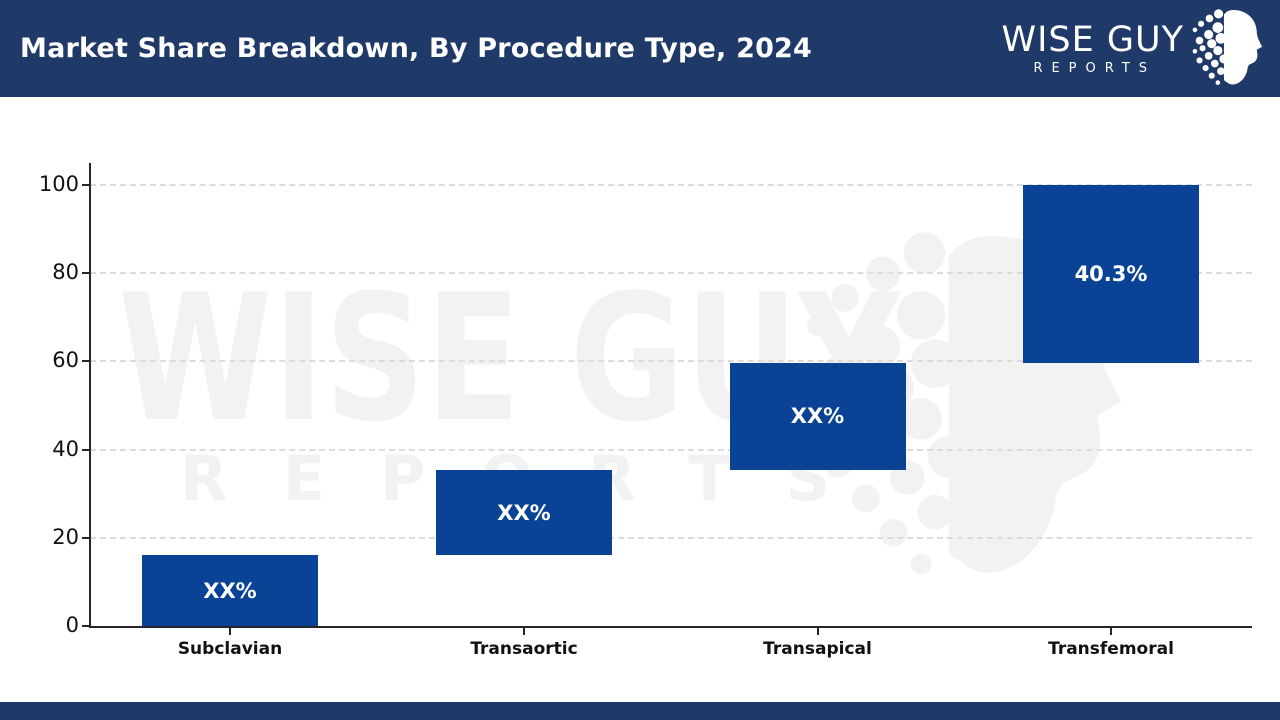  What do you see at coordinates (65, 360) in the screenshot?
I see `y-tick-label-60: 60` at bounding box center [65, 360].